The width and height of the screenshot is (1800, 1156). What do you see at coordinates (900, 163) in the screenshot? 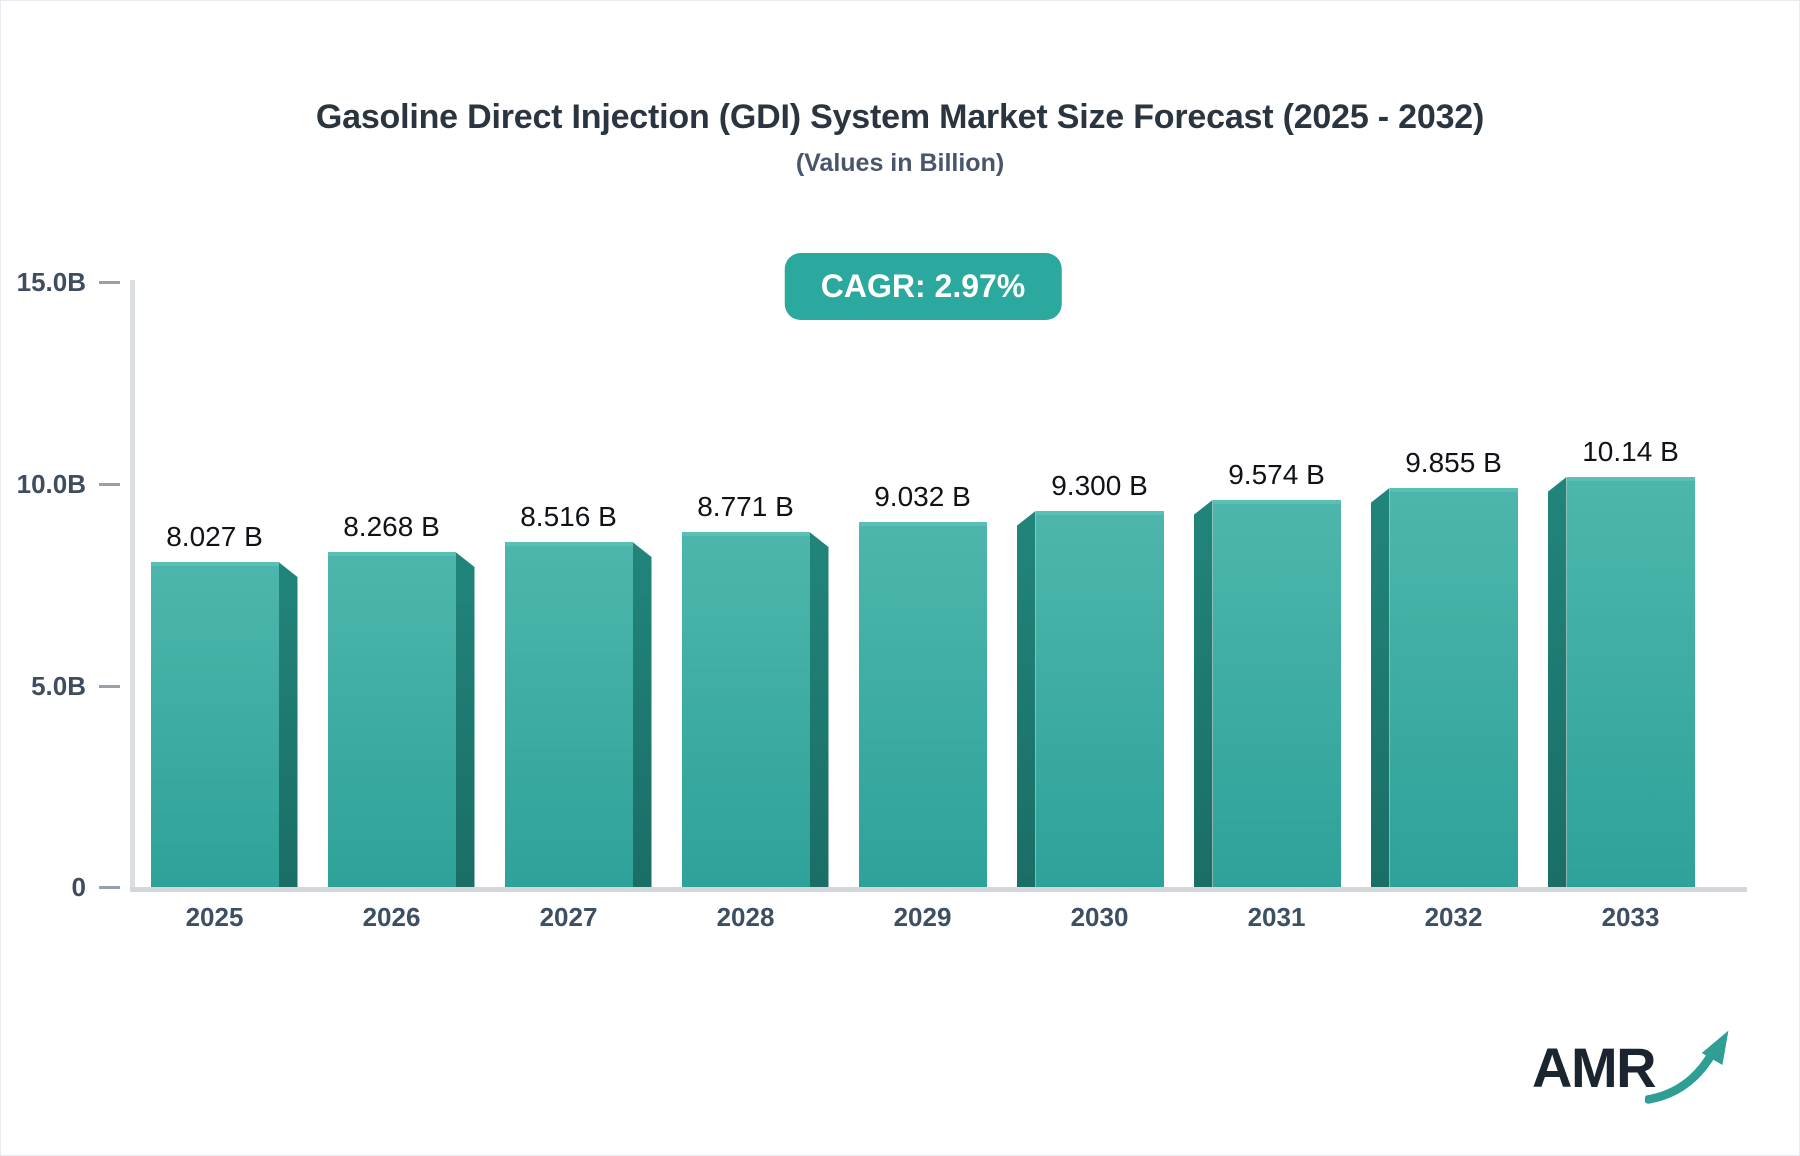
I see `chart-subtitle: (Values in Billion)` at bounding box center [900, 163].